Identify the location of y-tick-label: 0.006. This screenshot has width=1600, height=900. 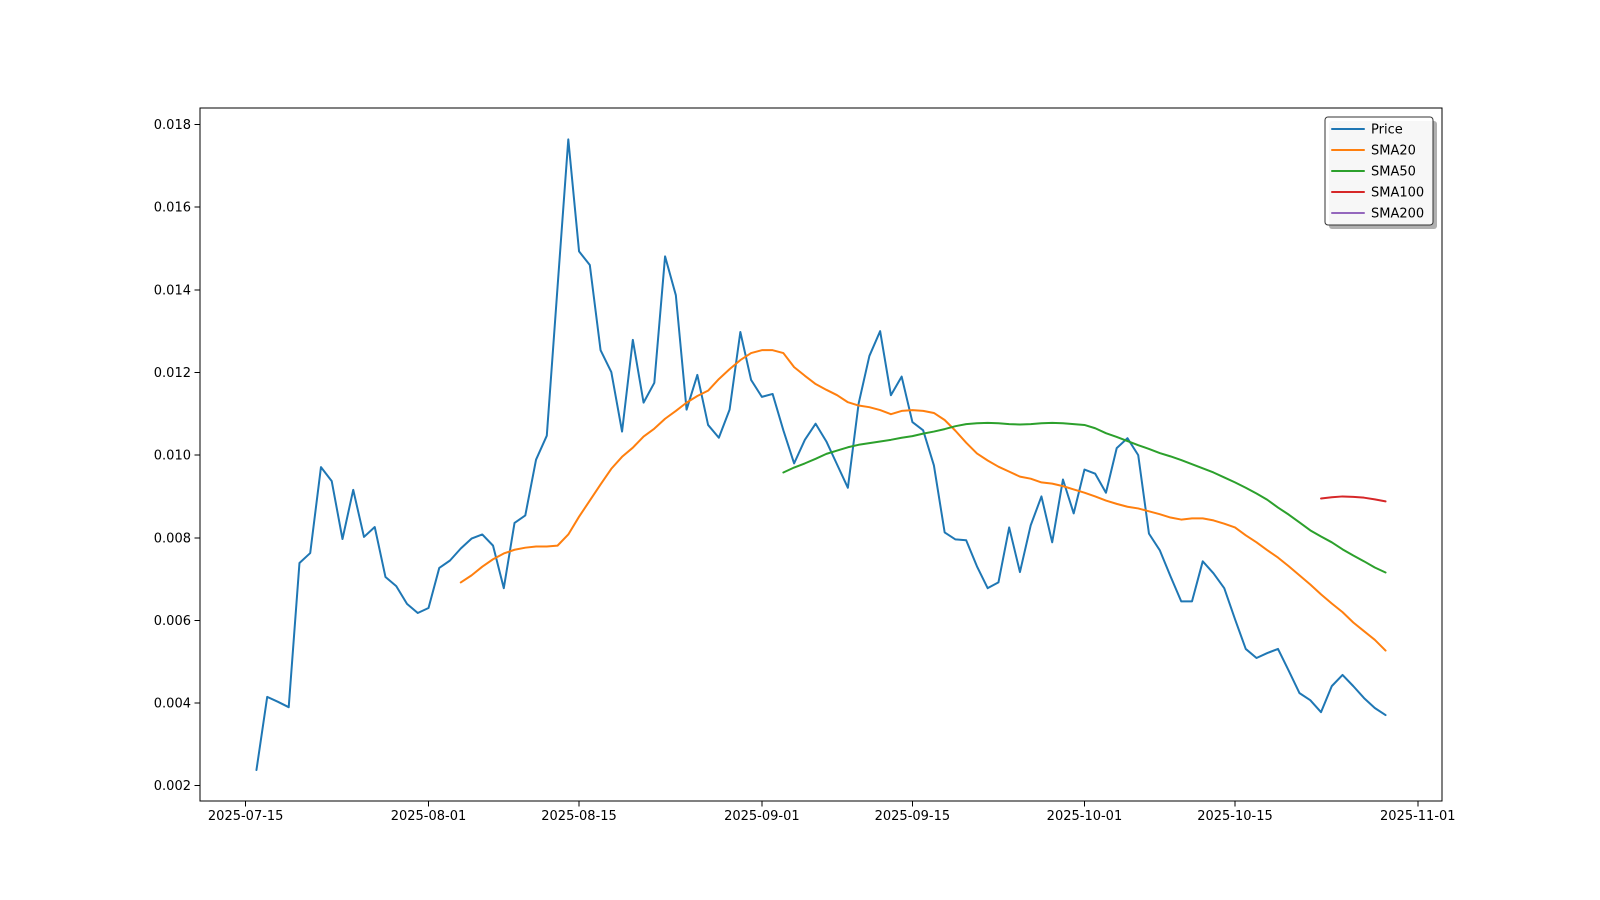
(172, 621).